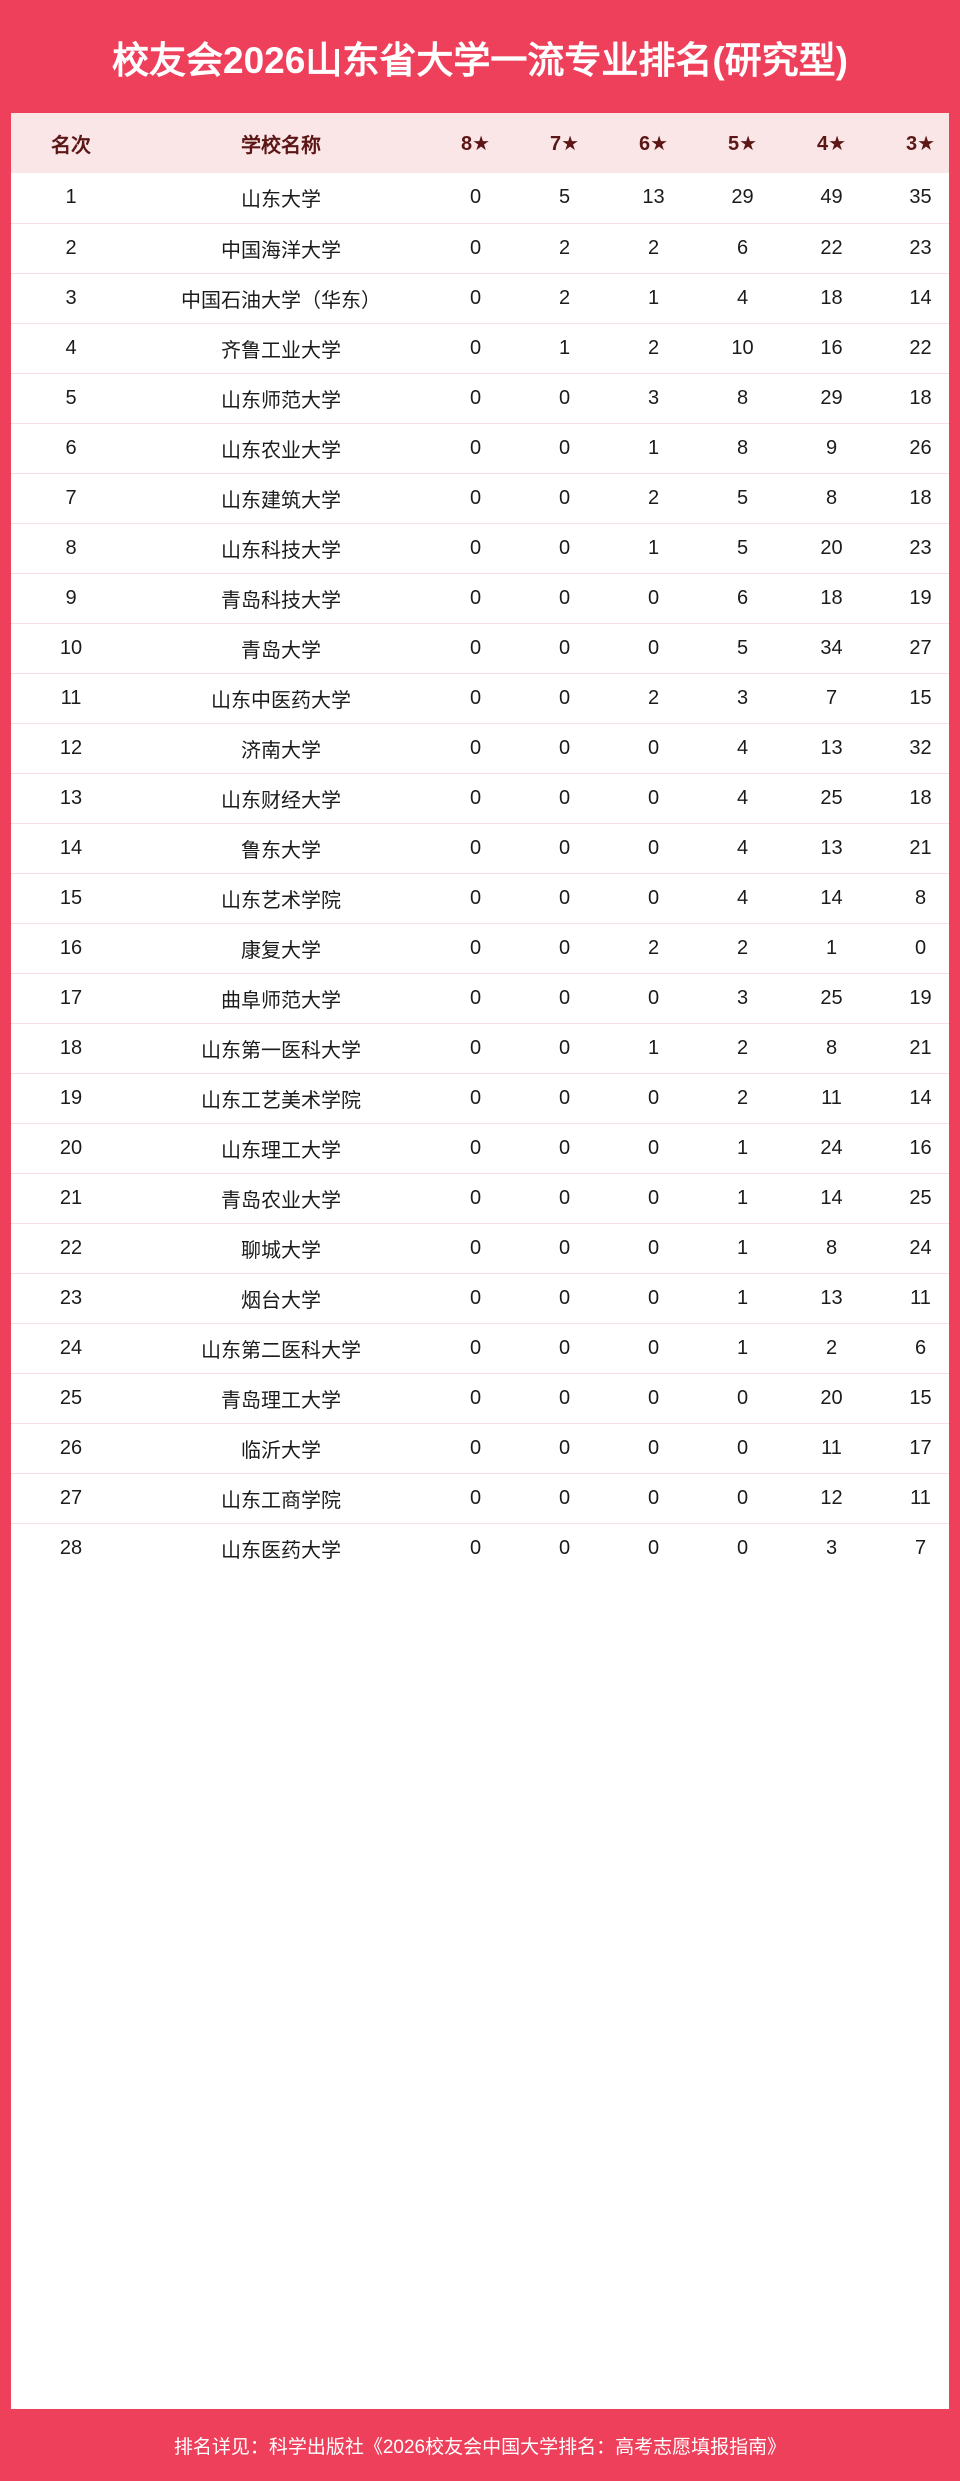  What do you see at coordinates (480, 1048) in the screenshot?
I see `table-row: 18 山东第一医科大学 0 0 1 2 8 21` at bounding box center [480, 1048].